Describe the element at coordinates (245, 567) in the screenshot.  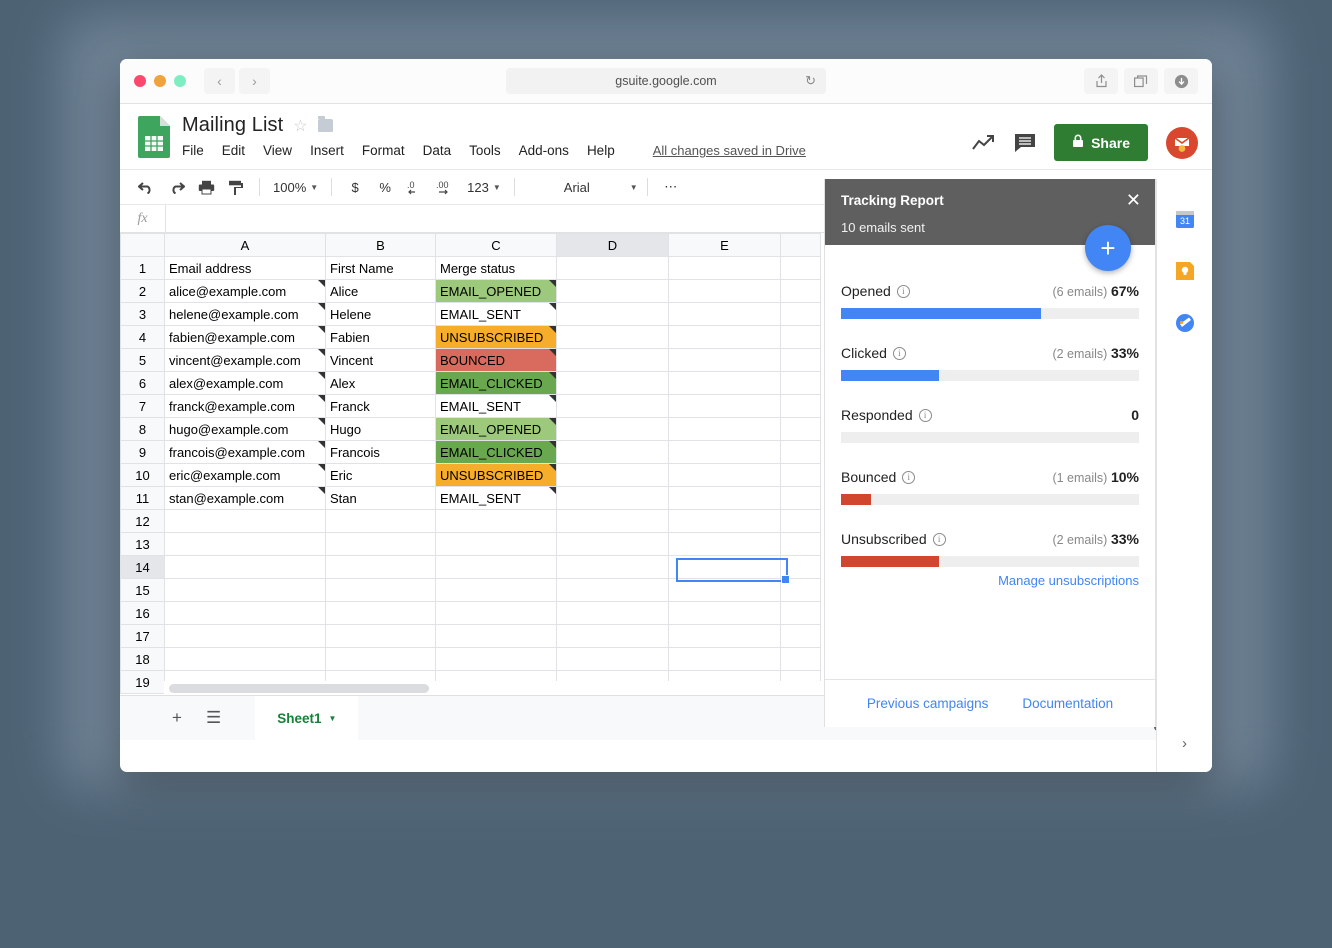
I see `cell-a14` at that location.